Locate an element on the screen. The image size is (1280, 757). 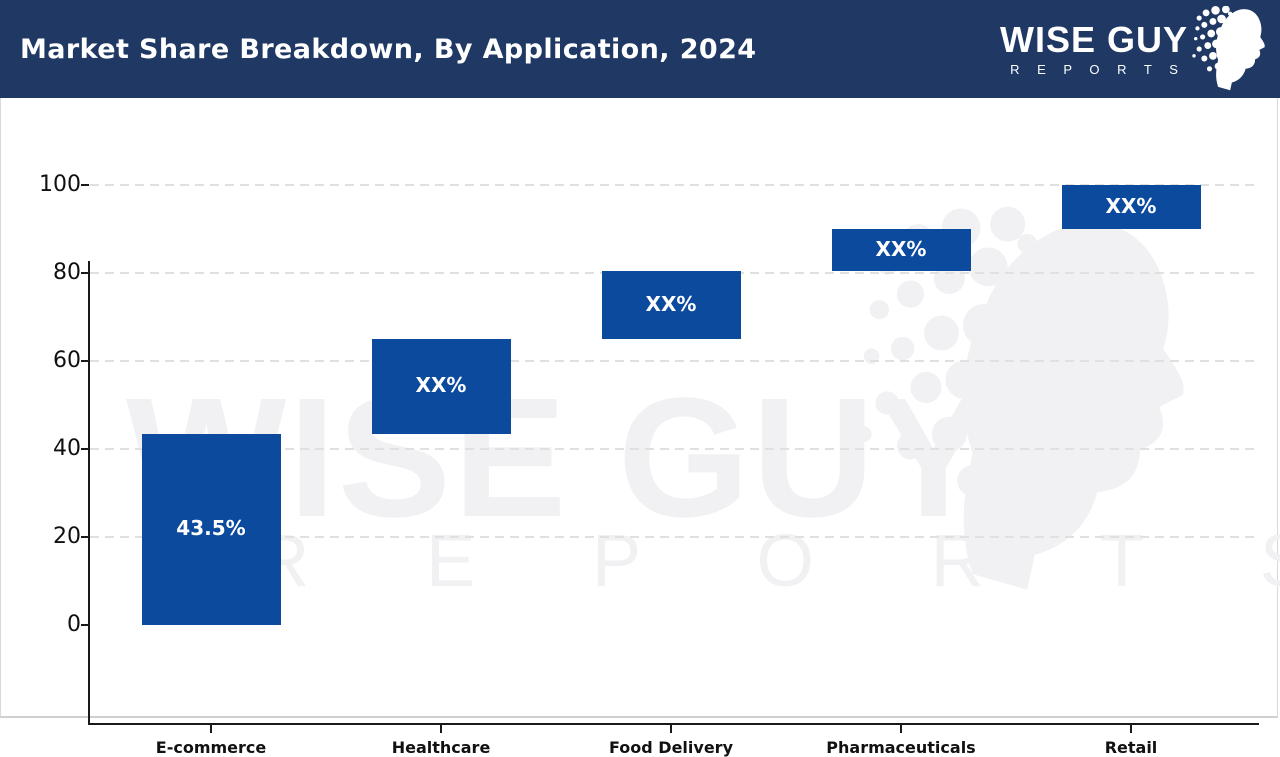
y-tick-label-80: 80 is located at coordinates (67, 272).